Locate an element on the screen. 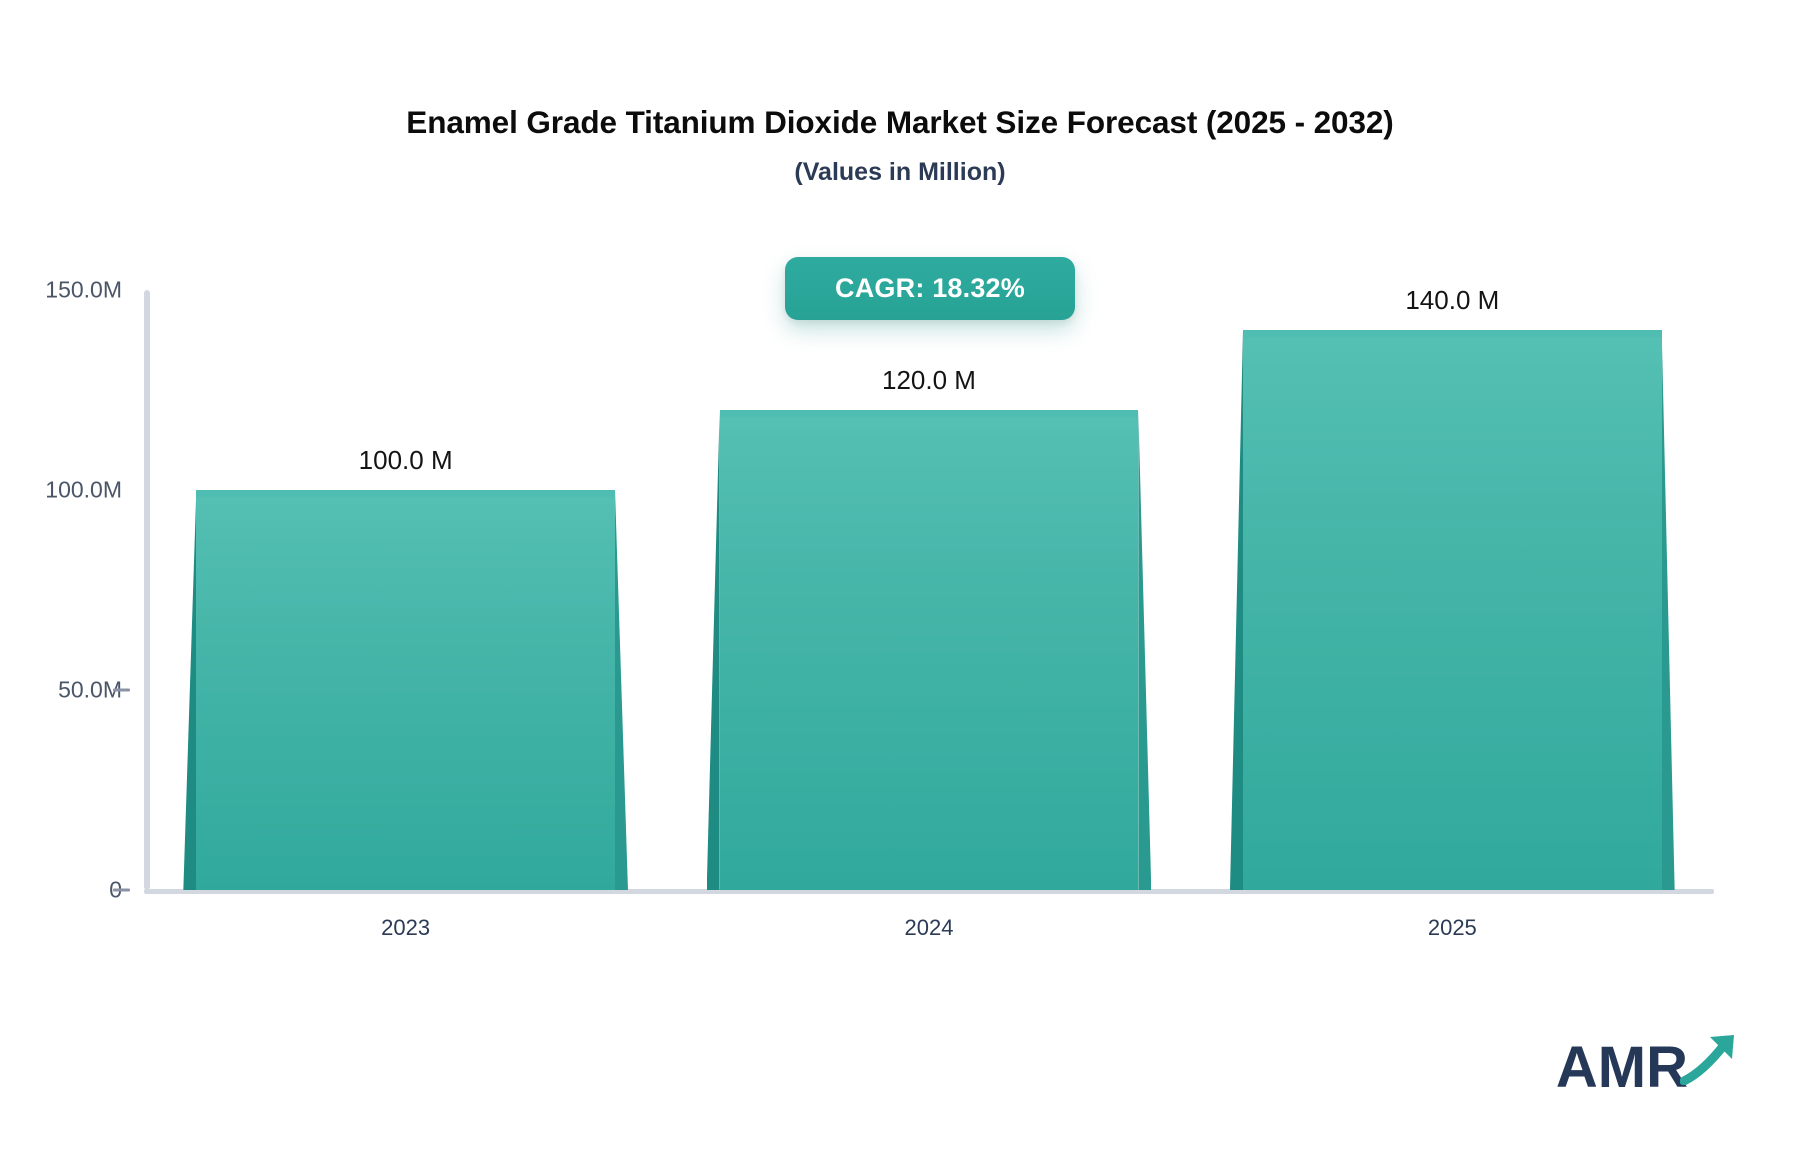 Image resolution: width=1800 pixels, height=1156 pixels. x-axis-spine is located at coordinates (929, 891).